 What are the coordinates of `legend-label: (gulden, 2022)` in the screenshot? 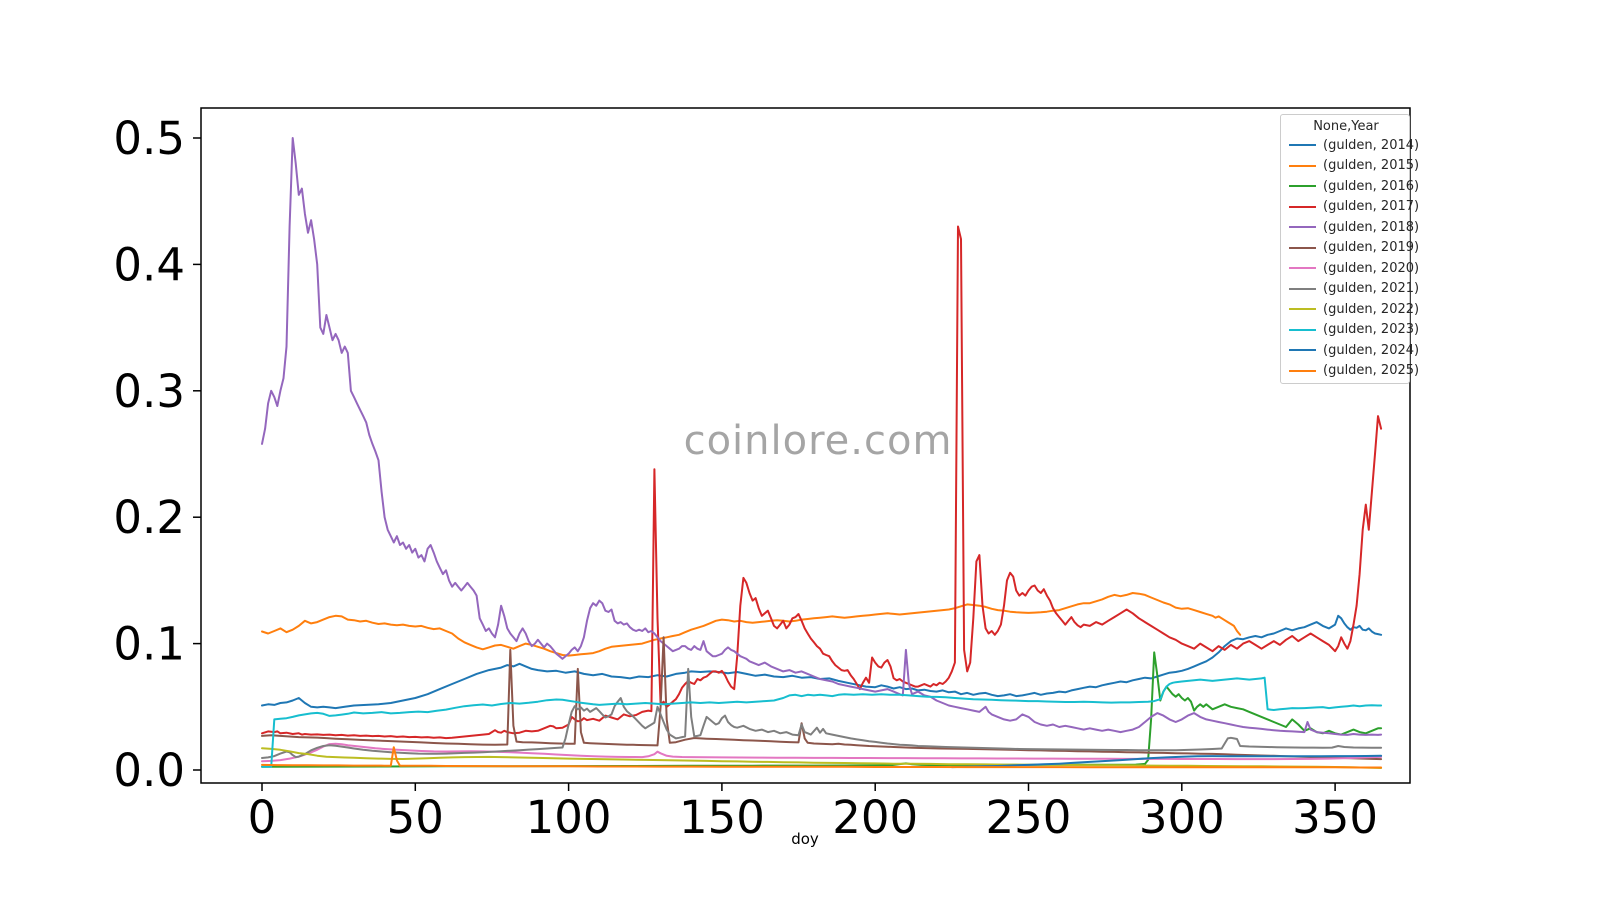 It's located at (1371, 309).